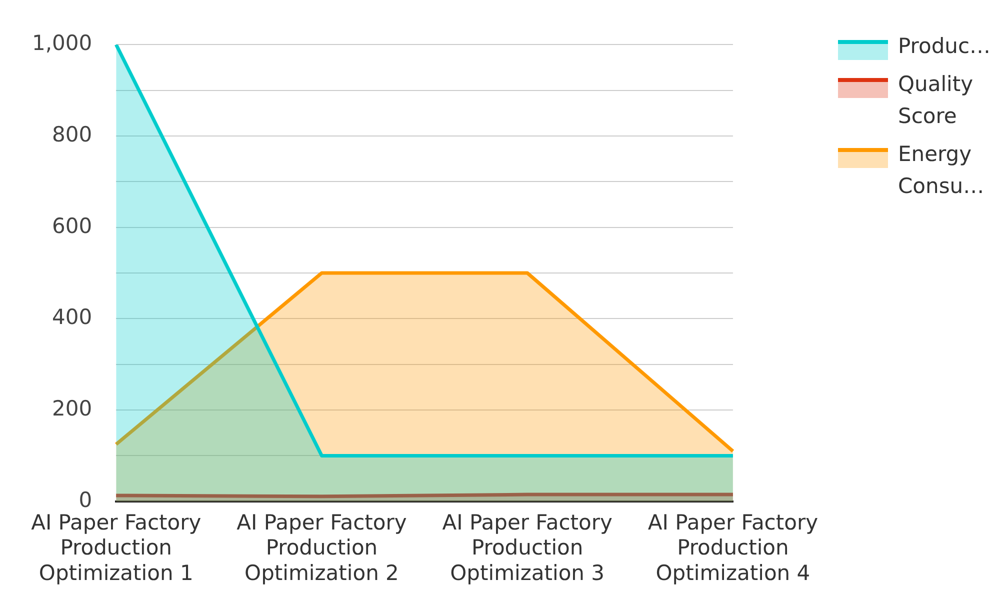 This screenshot has width=996, height=597. What do you see at coordinates (321, 547) in the screenshot?
I see `x-tick-label: AI Paper Factory Production Optimization 2` at bounding box center [321, 547].